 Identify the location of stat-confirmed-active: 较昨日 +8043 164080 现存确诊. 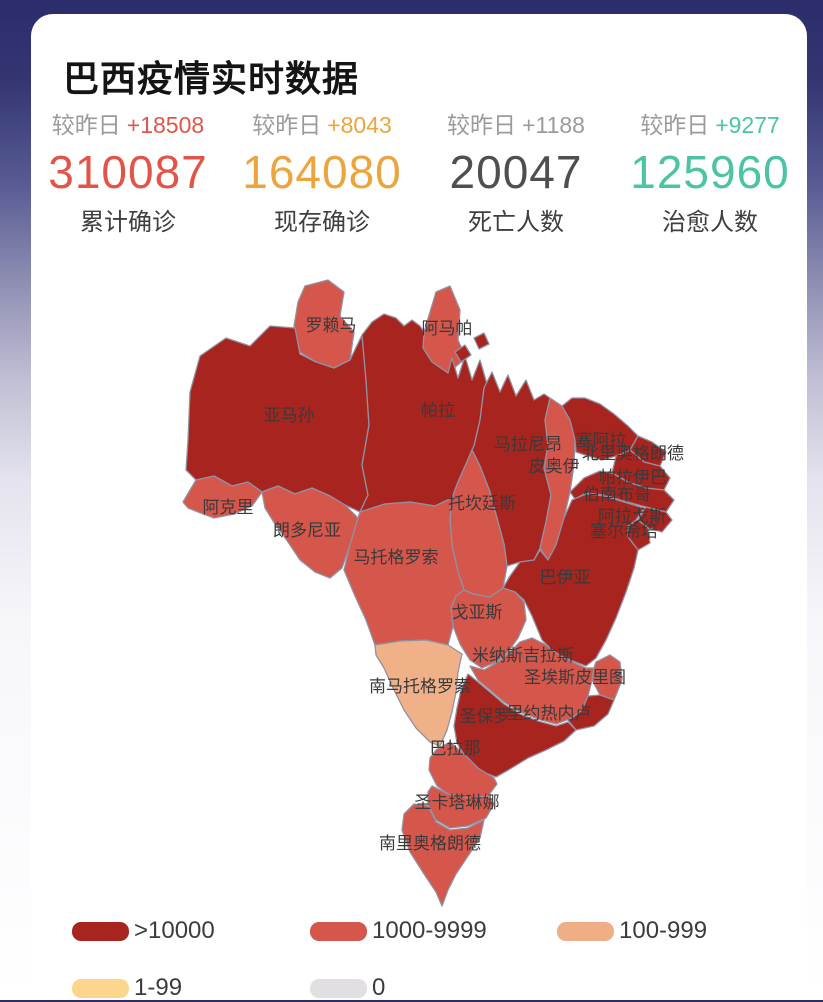
(322, 174).